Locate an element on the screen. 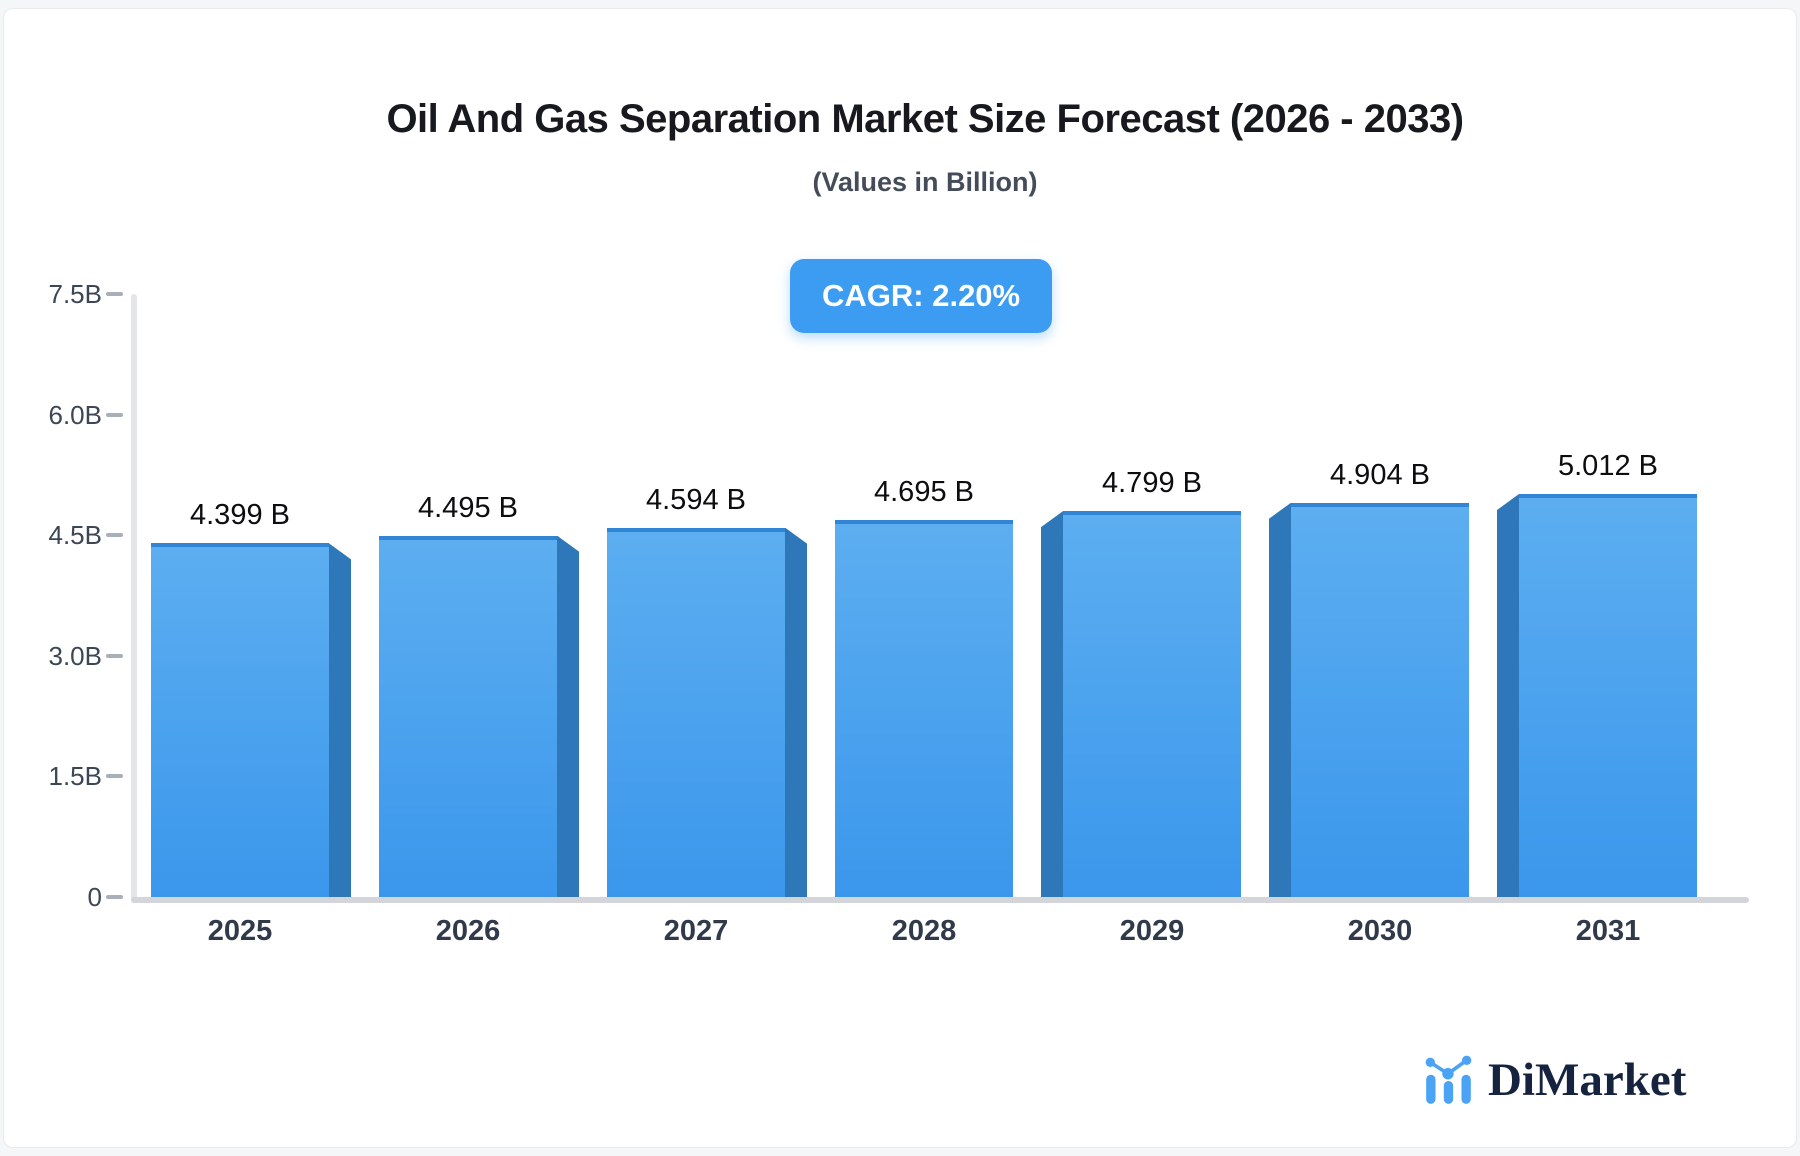  bar-value-label: 5.012 B is located at coordinates (1608, 466).